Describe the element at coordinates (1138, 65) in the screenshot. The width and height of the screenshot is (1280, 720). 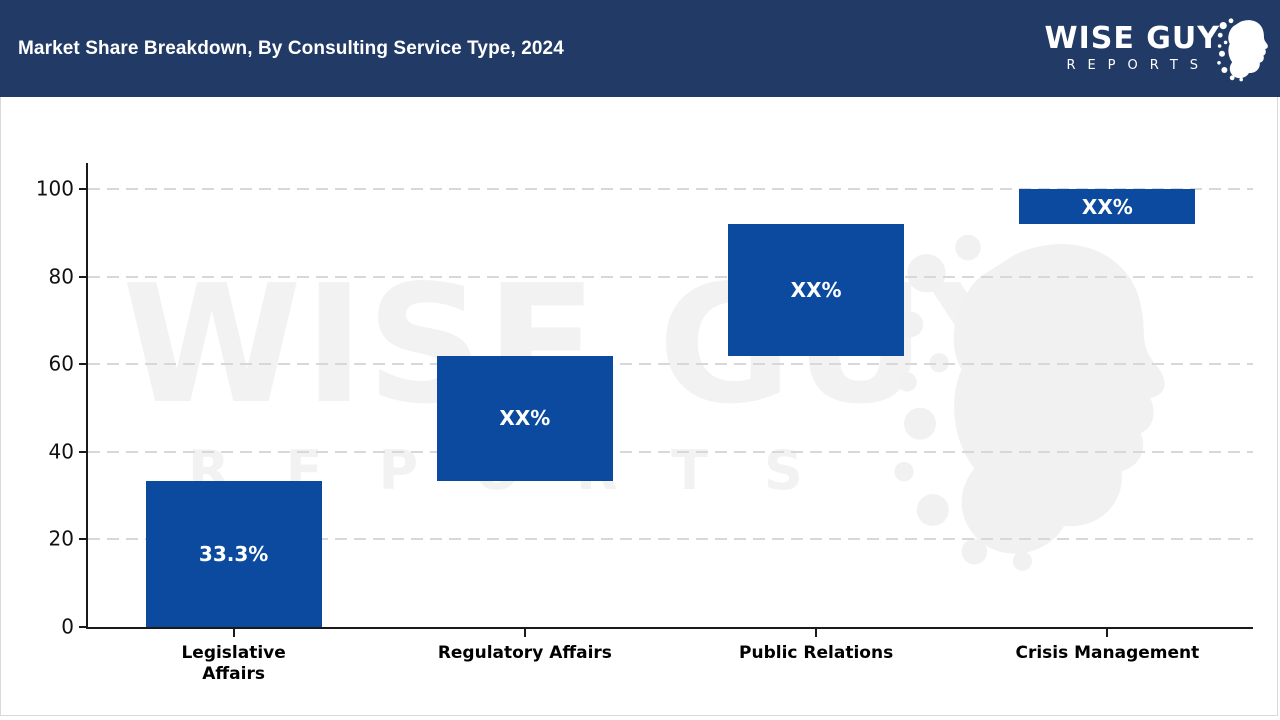
I see `logo-subtitle: REPORTS` at that location.